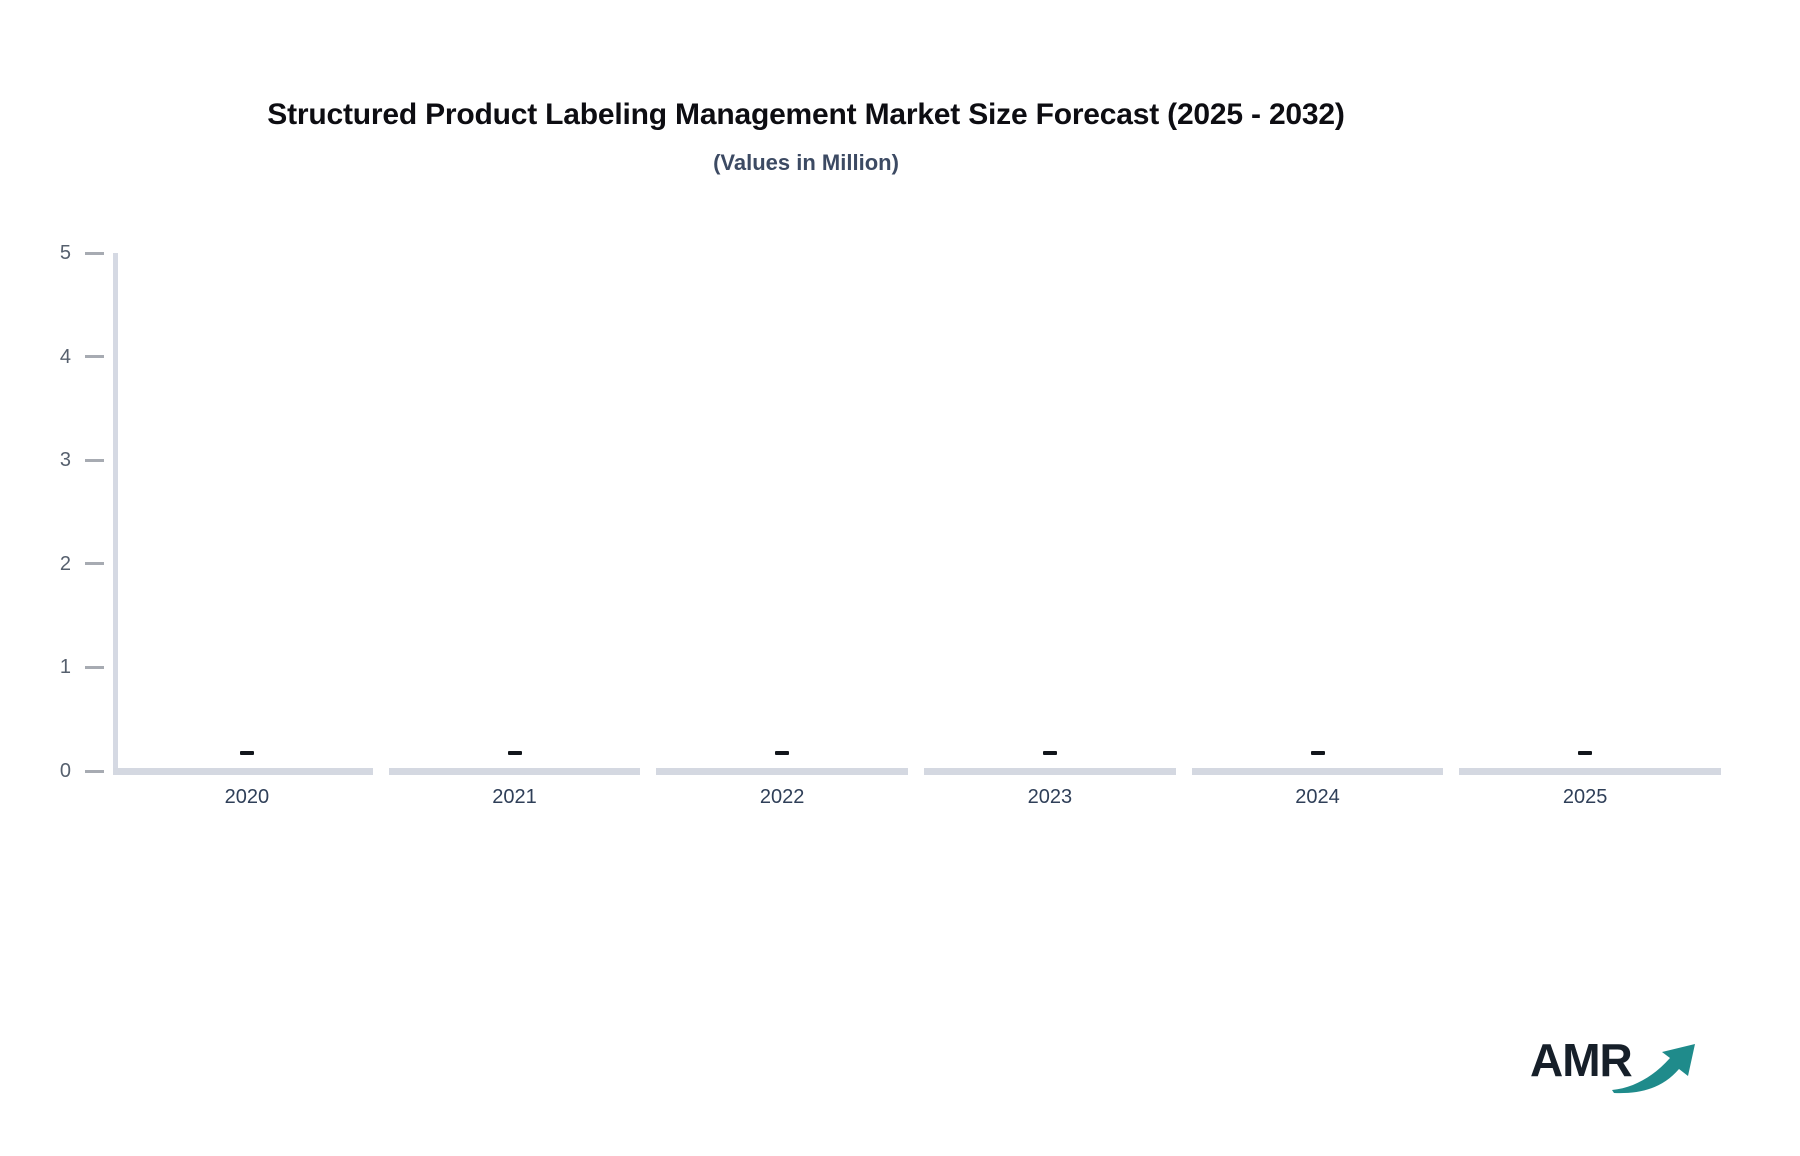  Describe the element at coordinates (806, 162) in the screenshot. I see `chart-subtitle: (Values in Million)` at that location.